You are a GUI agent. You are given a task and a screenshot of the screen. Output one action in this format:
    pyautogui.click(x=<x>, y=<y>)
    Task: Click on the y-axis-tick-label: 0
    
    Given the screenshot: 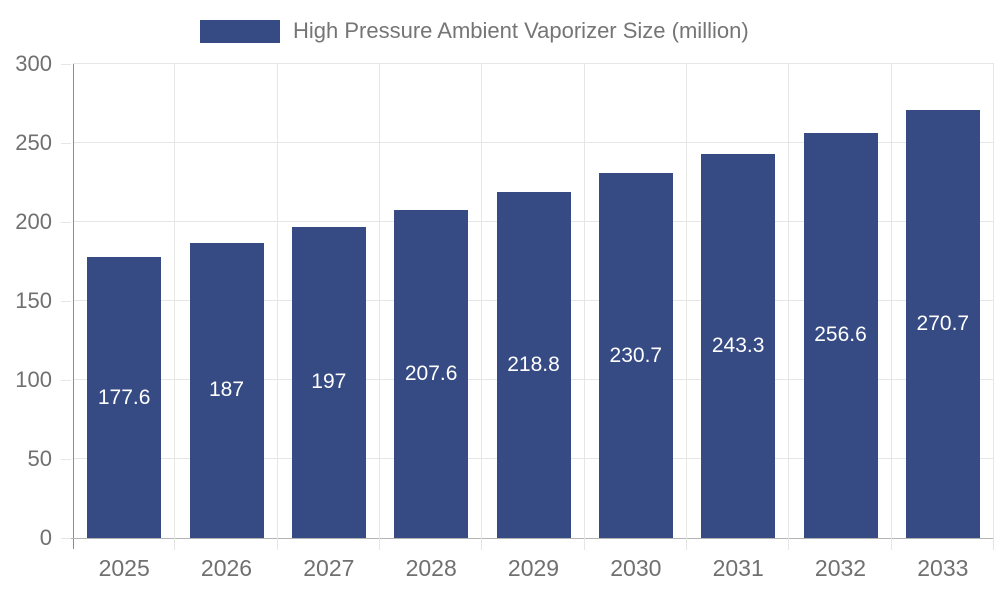 What is the action you would take?
    pyautogui.click(x=45, y=537)
    